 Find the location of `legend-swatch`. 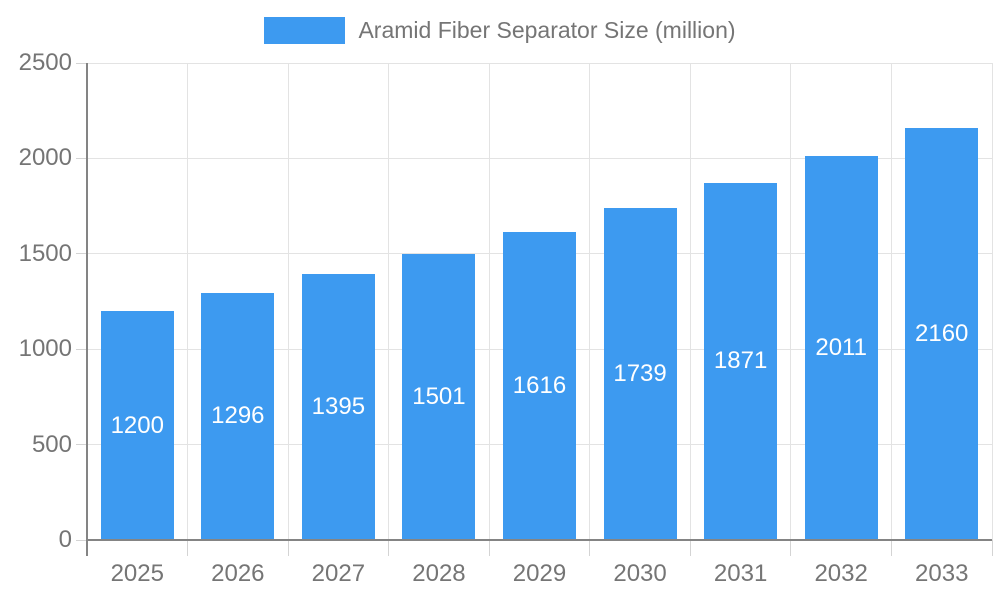

legend-swatch is located at coordinates (305, 30).